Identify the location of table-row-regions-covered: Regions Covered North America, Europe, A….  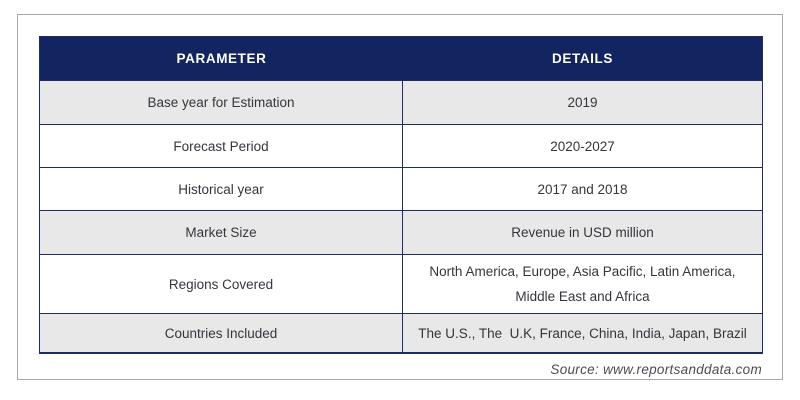
(401, 283).